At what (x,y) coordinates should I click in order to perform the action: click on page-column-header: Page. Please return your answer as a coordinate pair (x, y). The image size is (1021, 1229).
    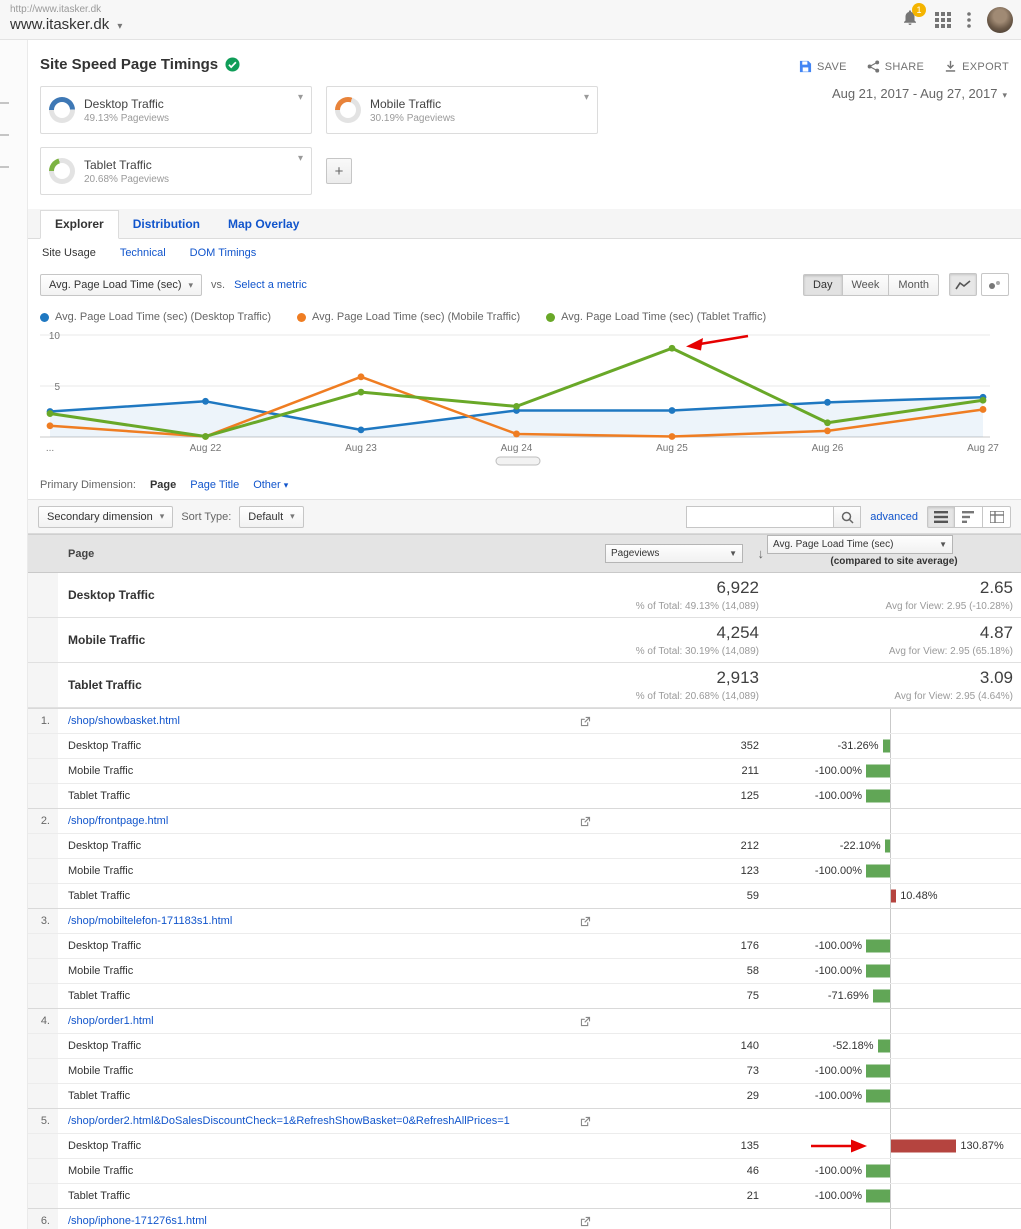
    Looking at the image, I should click on (81, 553).